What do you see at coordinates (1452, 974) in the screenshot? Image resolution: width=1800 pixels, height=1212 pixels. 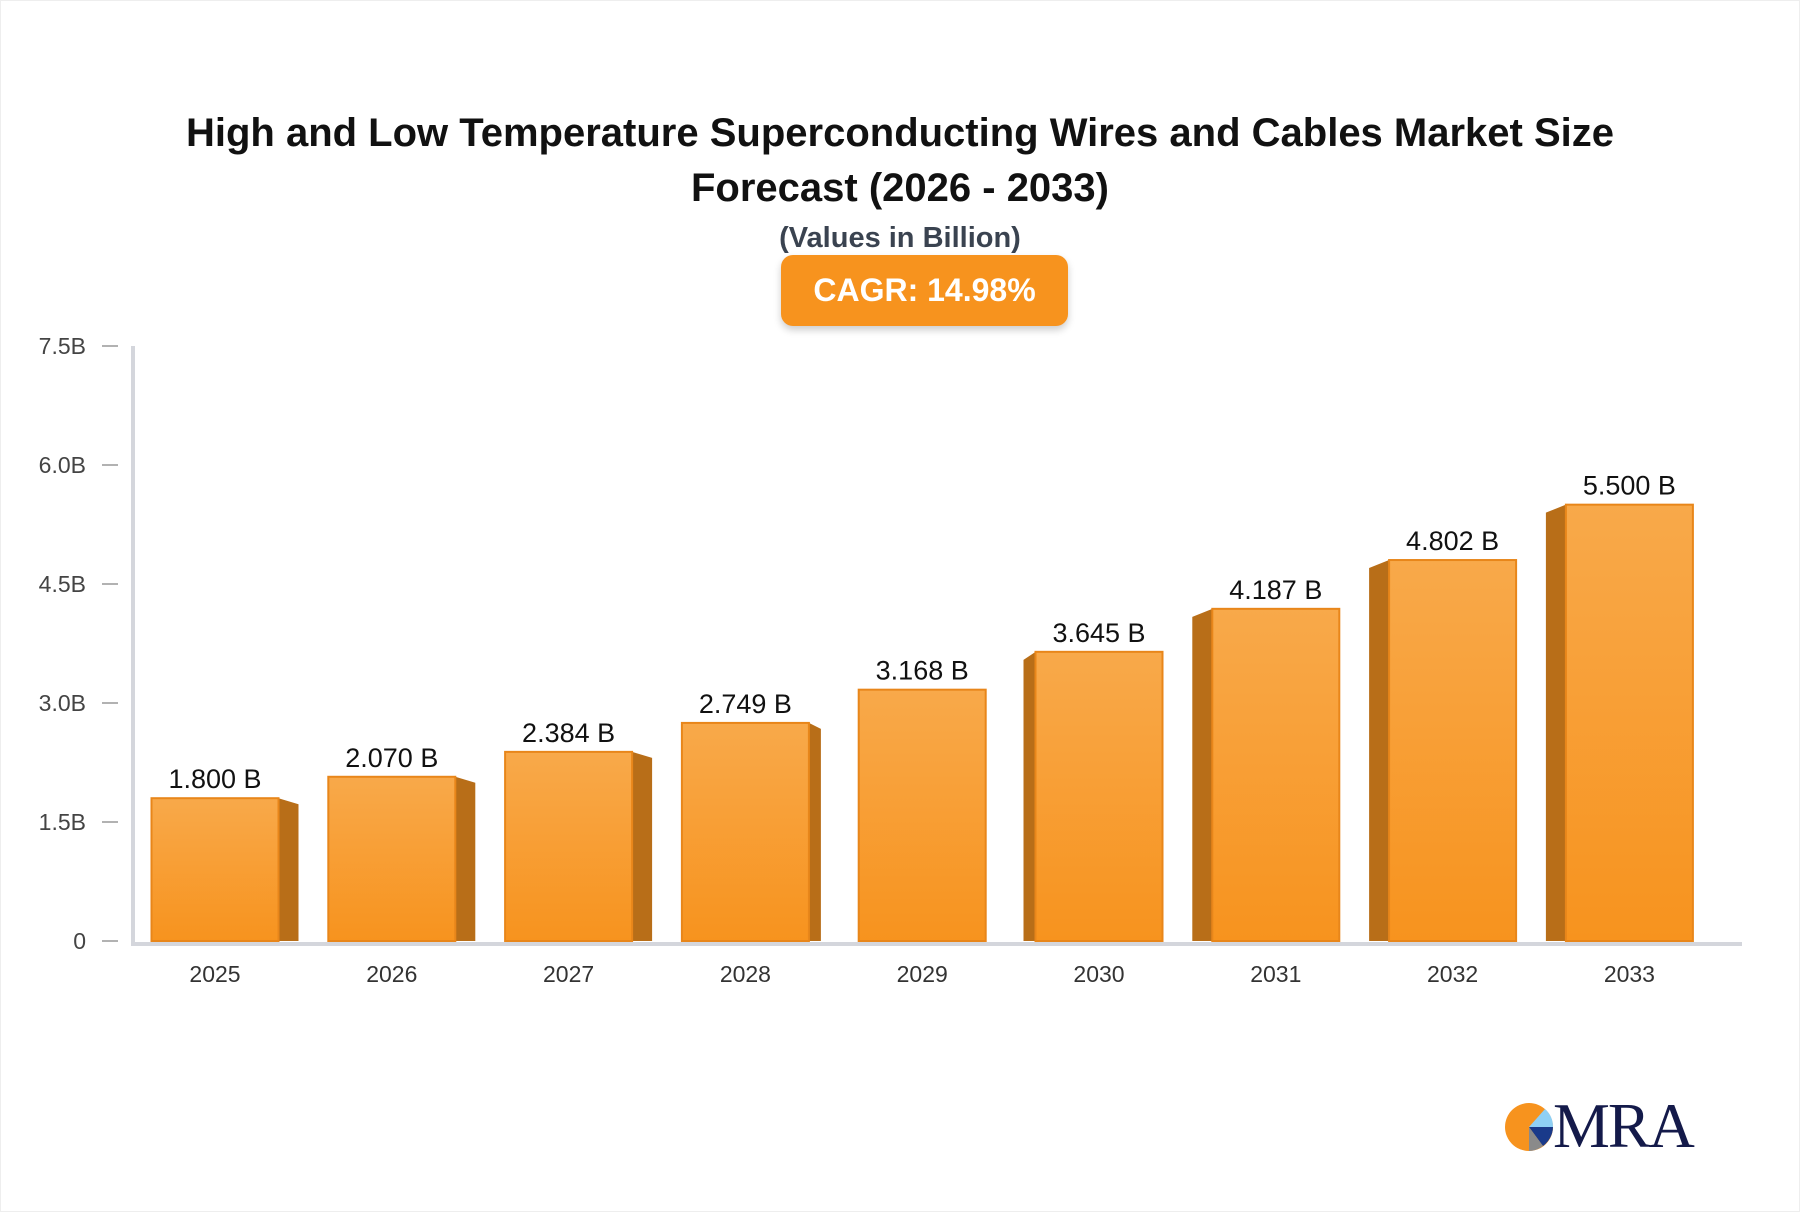 I see `x-tick-label: 2032` at bounding box center [1452, 974].